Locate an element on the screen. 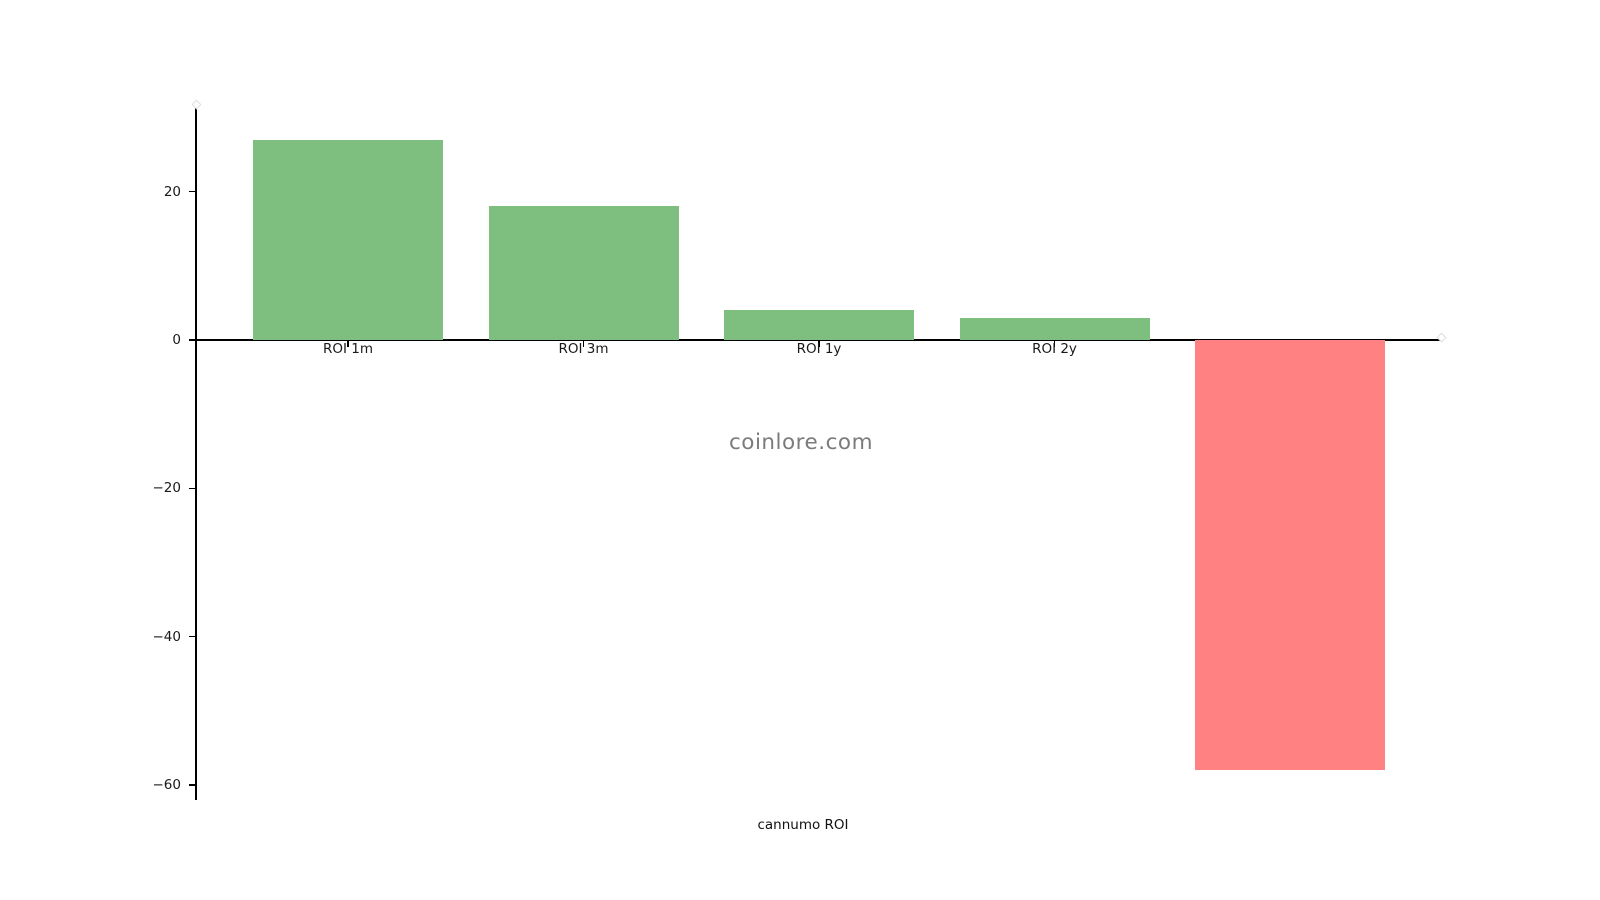  bar-roi-1y is located at coordinates (819, 325).